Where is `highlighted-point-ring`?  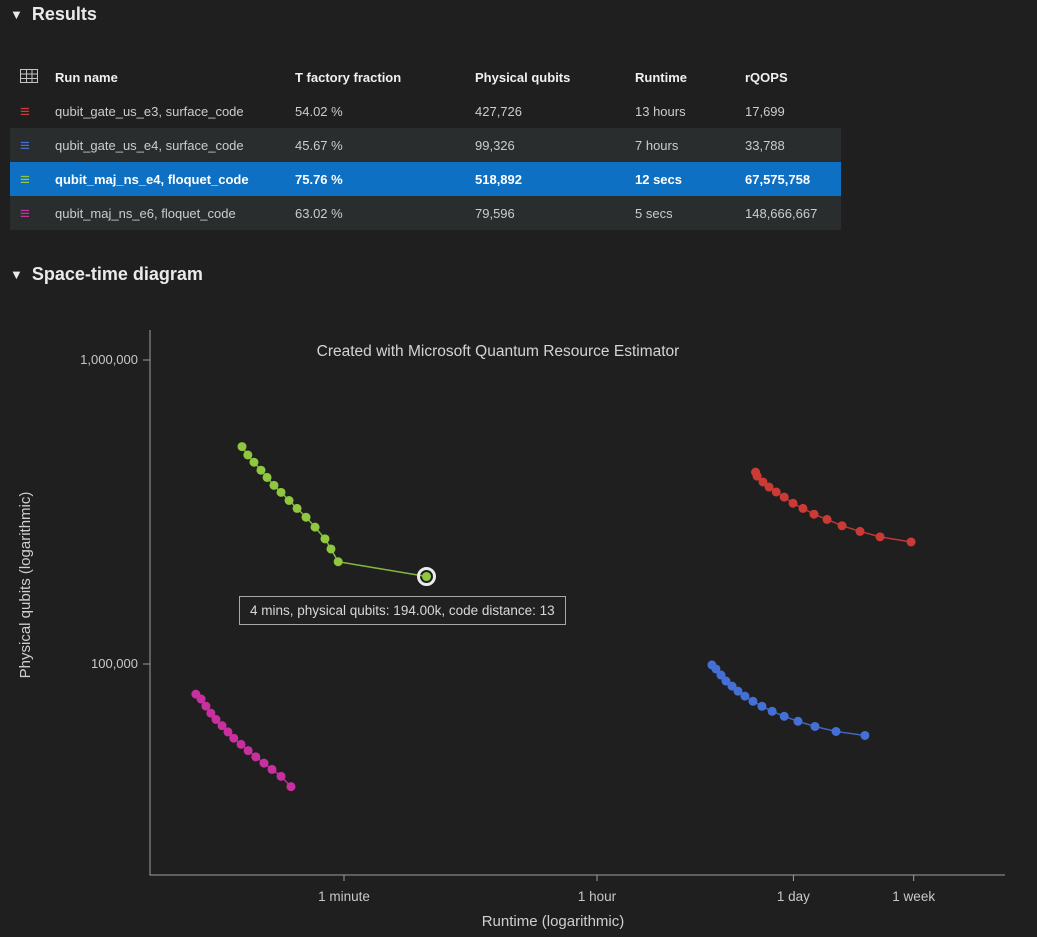
highlighted-point-ring is located at coordinates (427, 577).